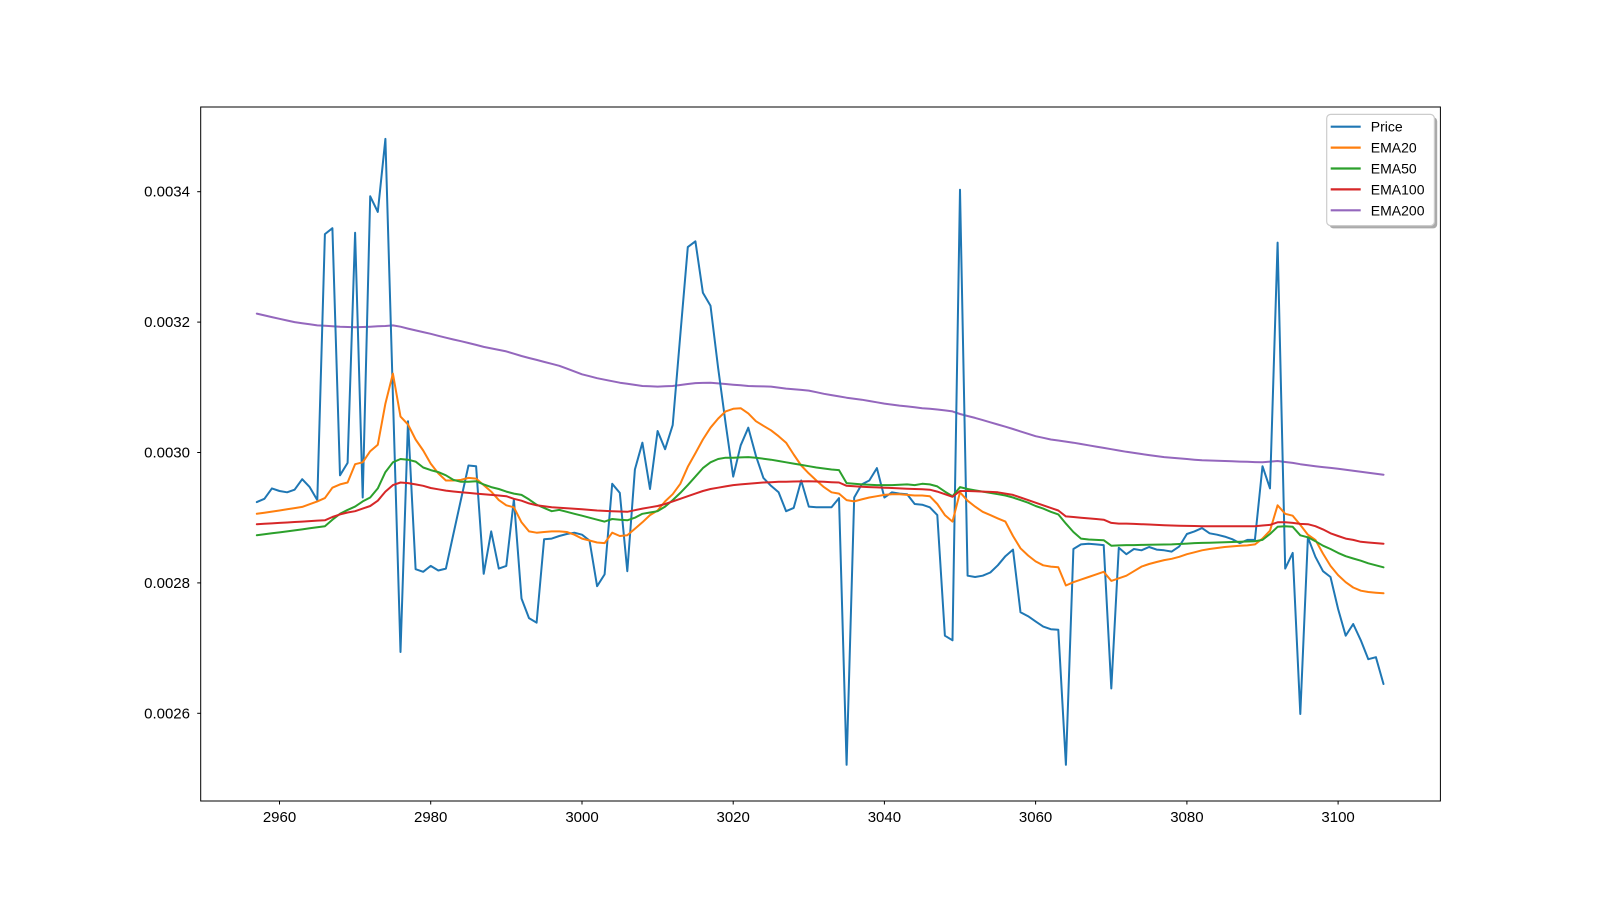  Describe the element at coordinates (733, 817) in the screenshot. I see `svg-text: 3020` at that location.